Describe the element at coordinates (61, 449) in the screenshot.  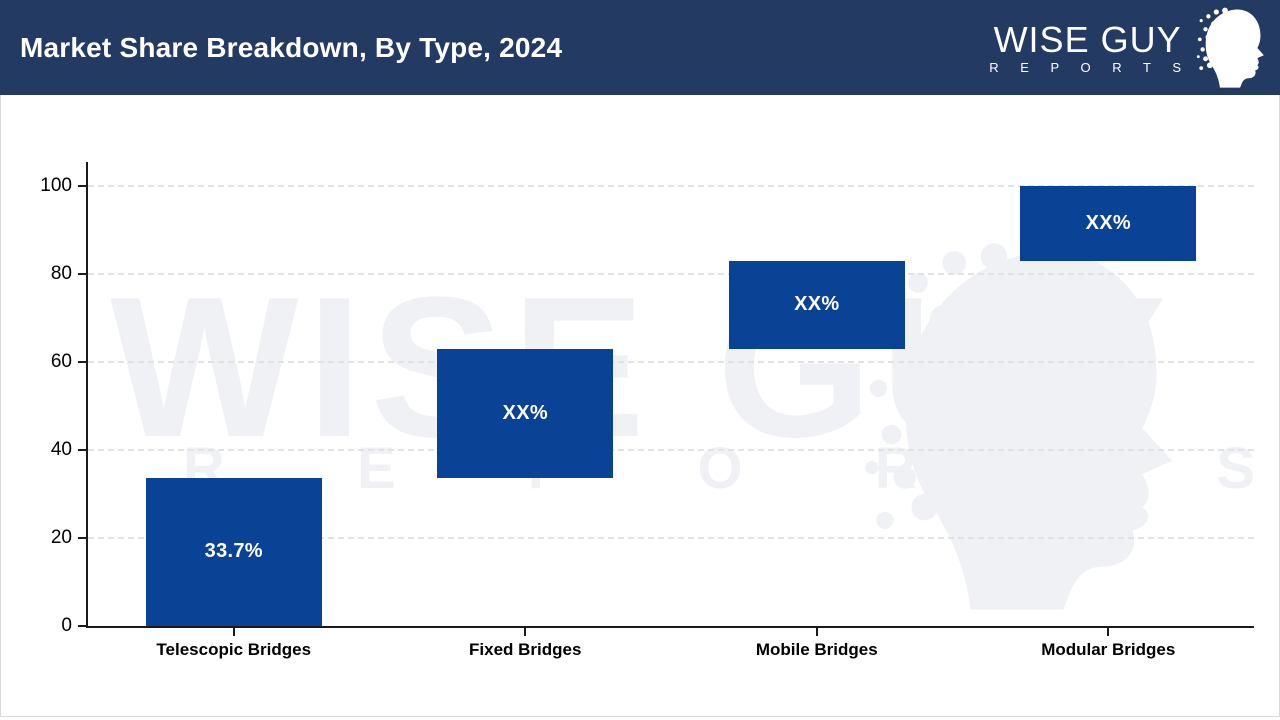
I see `y-tick-label-40: 40` at that location.